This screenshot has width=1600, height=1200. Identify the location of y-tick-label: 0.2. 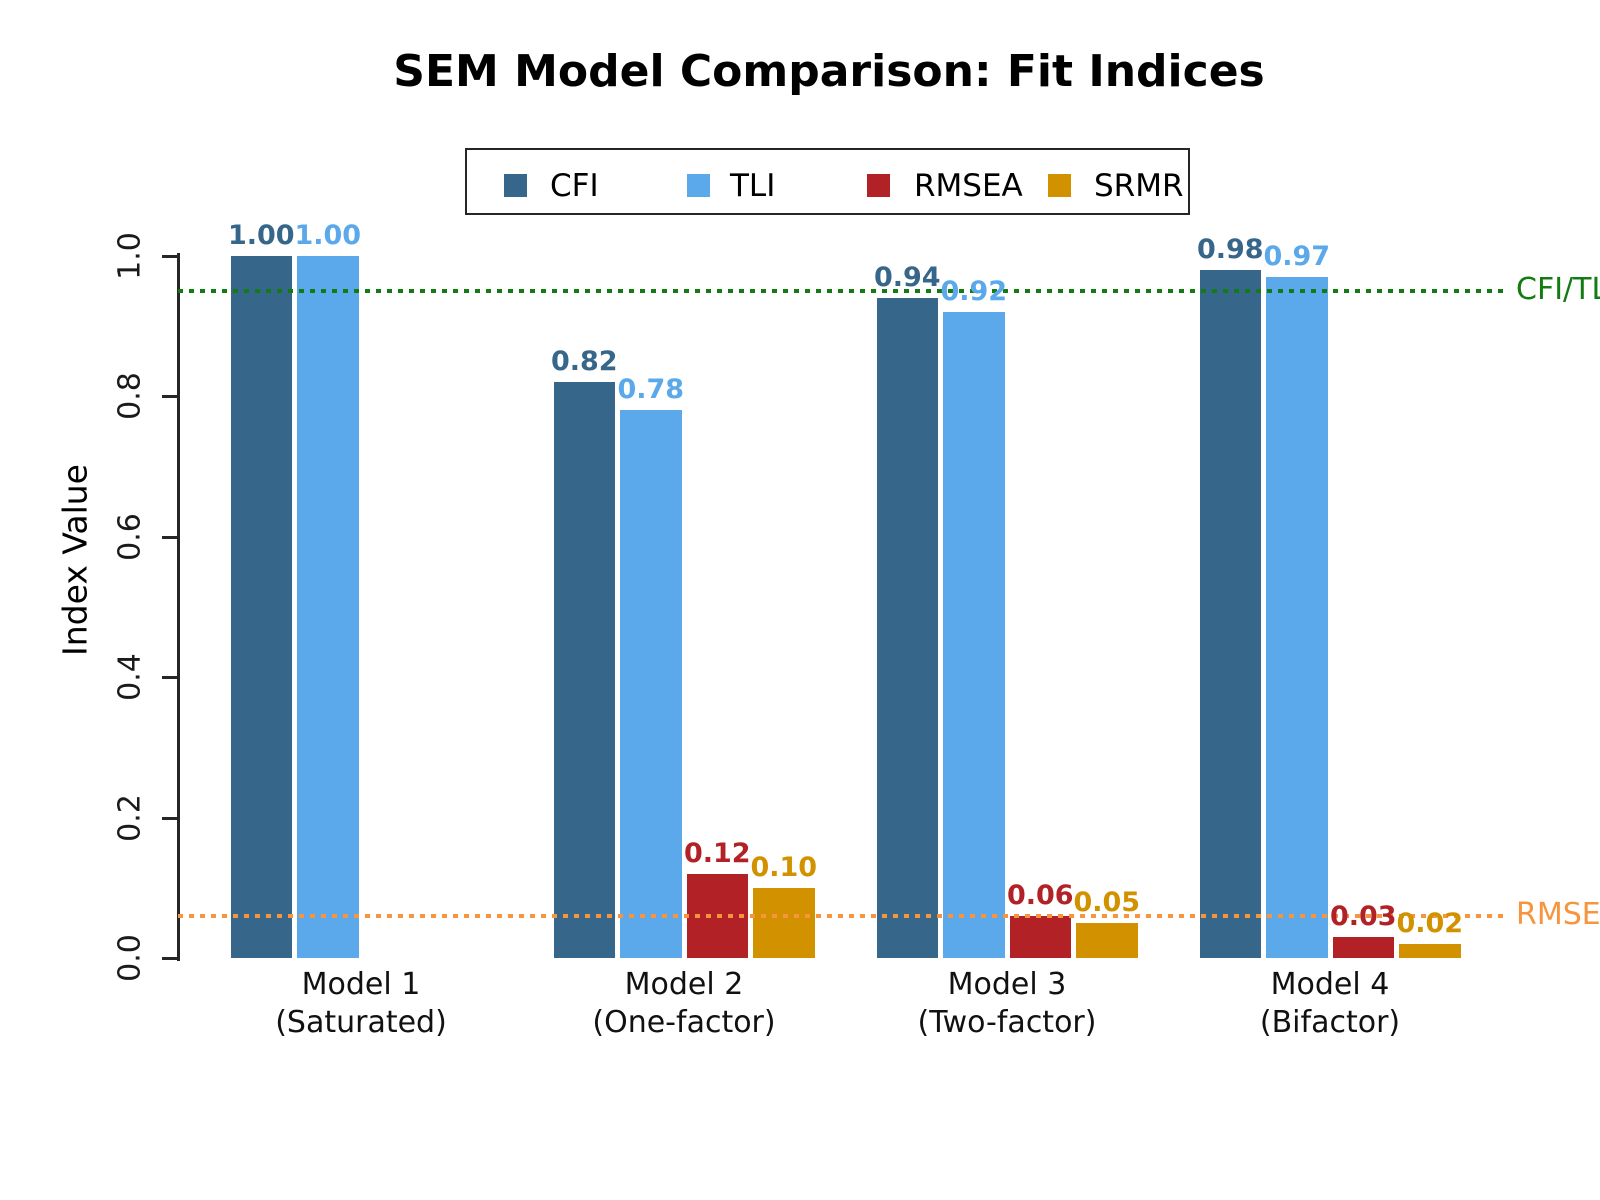
(130, 818).